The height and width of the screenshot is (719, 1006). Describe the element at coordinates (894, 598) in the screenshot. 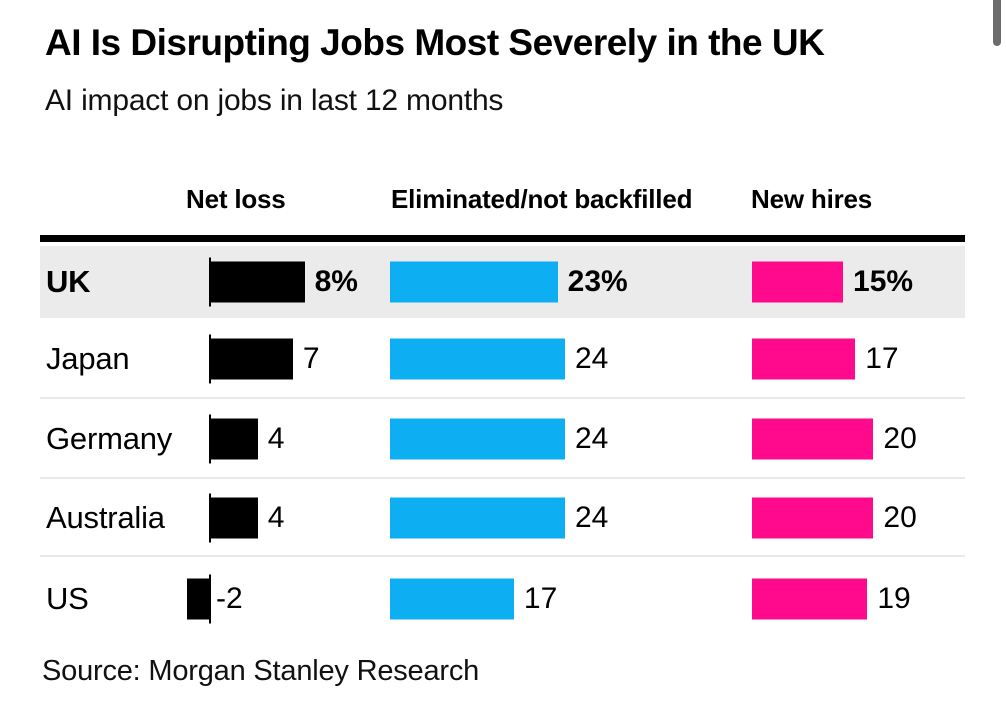

I see `value-label: 19` at that location.